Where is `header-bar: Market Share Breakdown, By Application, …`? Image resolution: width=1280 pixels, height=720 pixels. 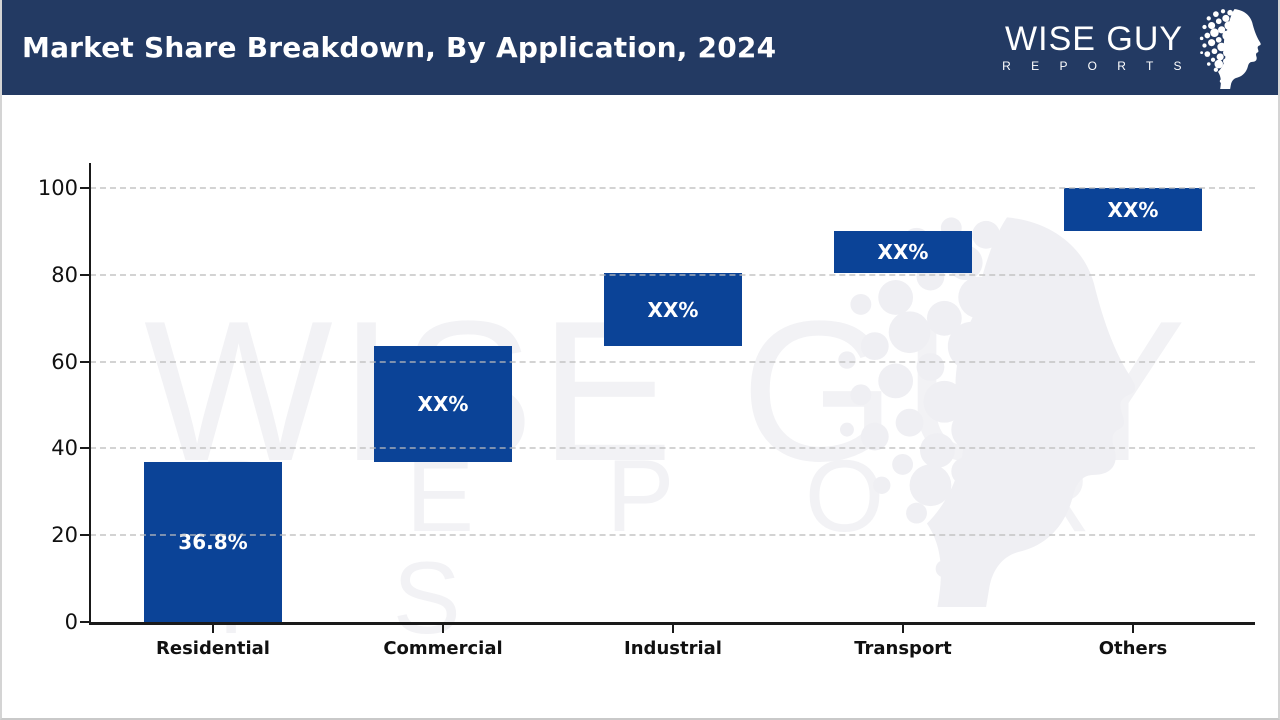
header-bar: Market Share Breakdown, By Application, … is located at coordinates (641, 47).